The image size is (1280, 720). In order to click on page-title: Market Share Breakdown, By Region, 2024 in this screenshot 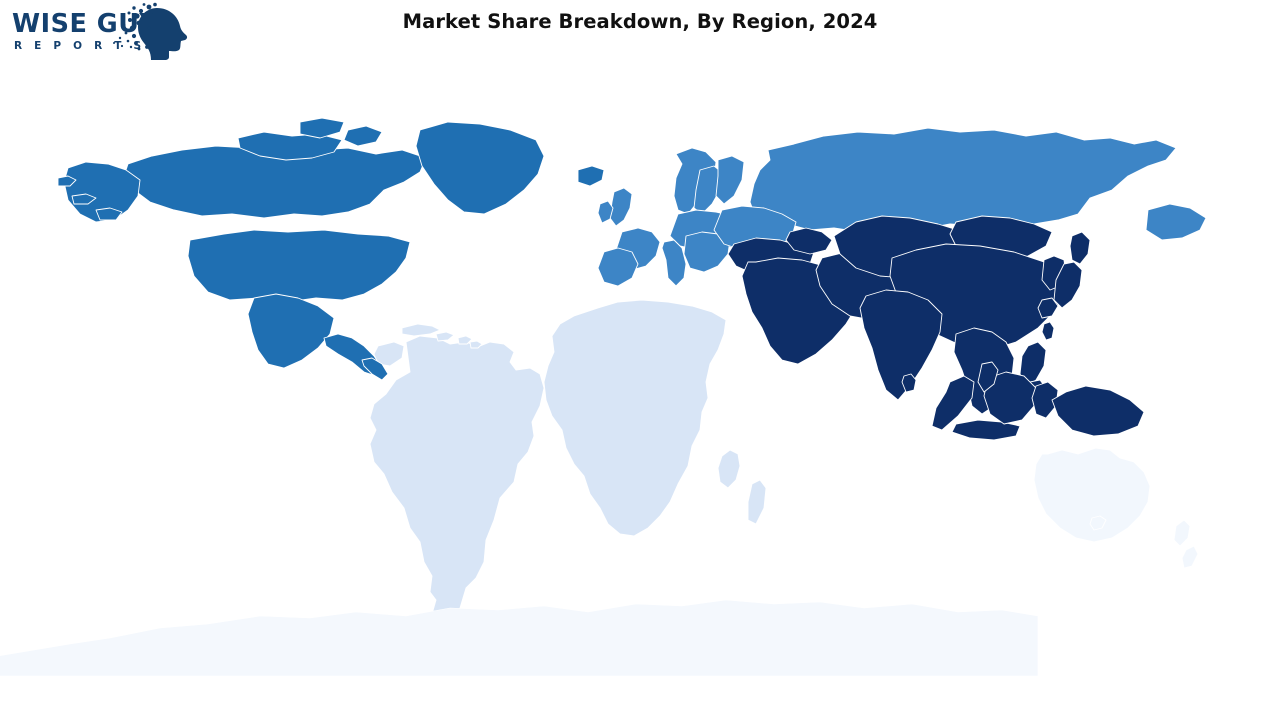, I will do `click(640, 21)`.